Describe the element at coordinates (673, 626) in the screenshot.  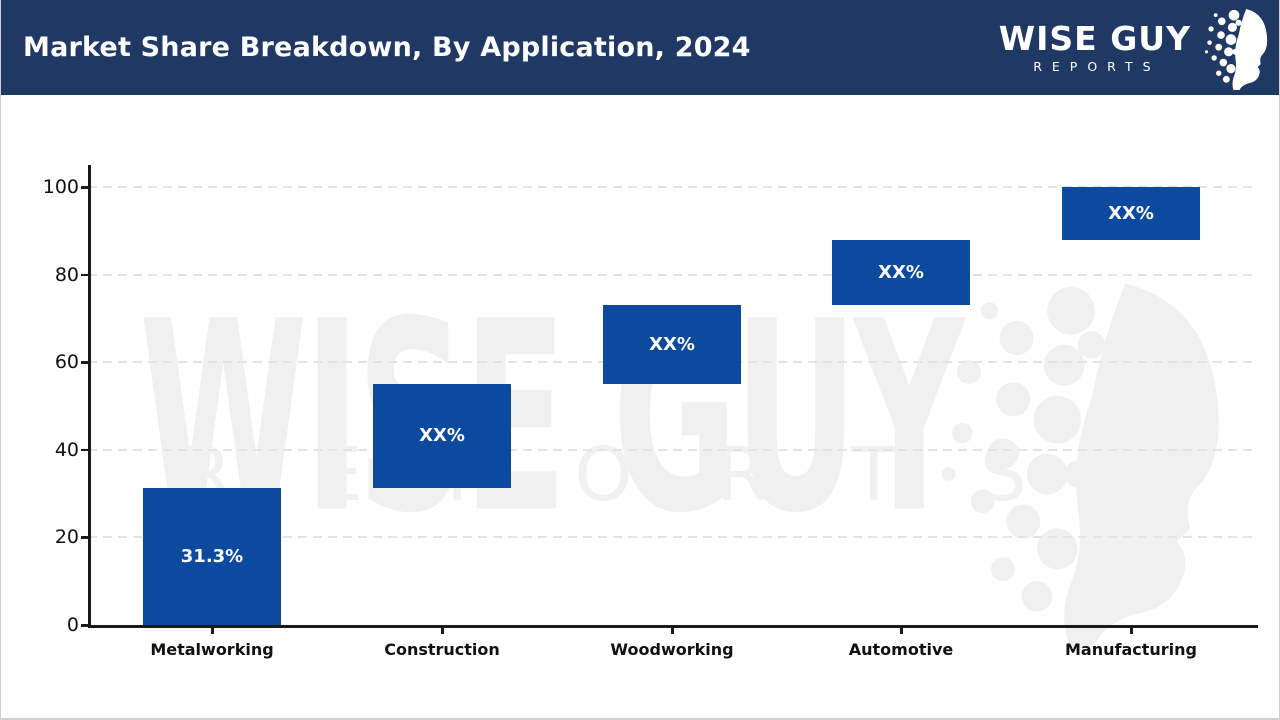
I see `x-axis-line` at that location.